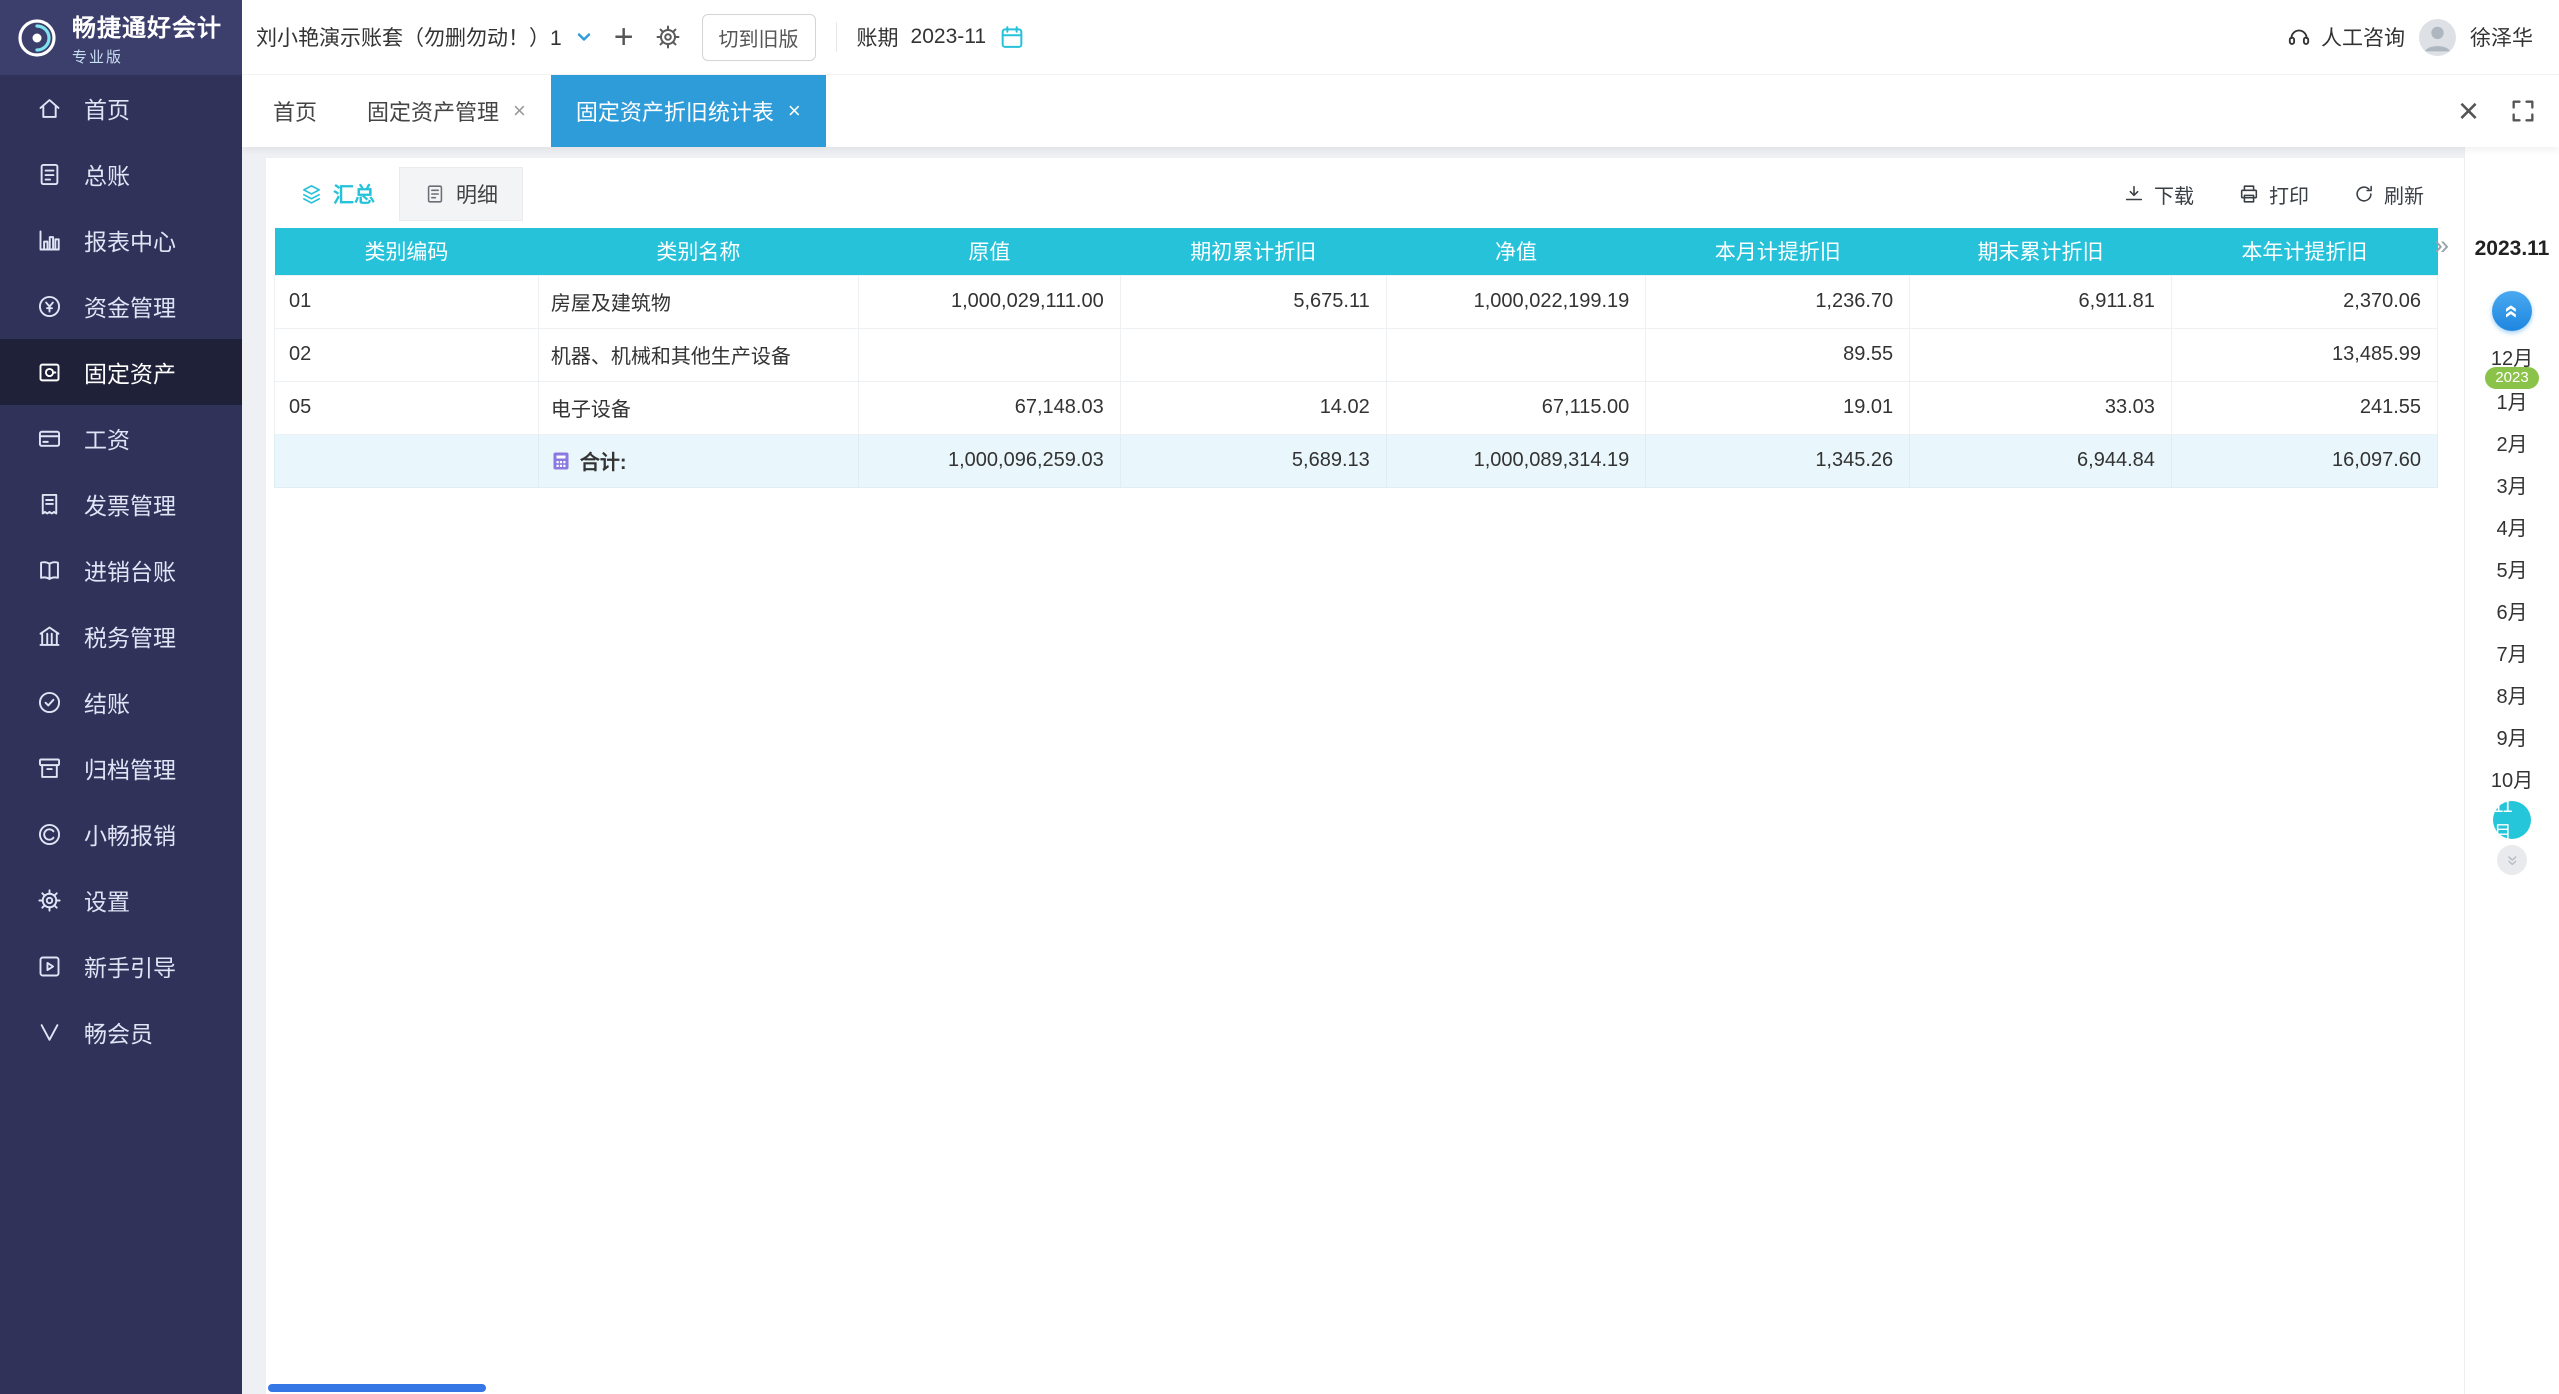 The image size is (2559, 1394). Describe the element at coordinates (2040, 301) in the screenshot. I see `table-cell: 6,911.81` at that location.